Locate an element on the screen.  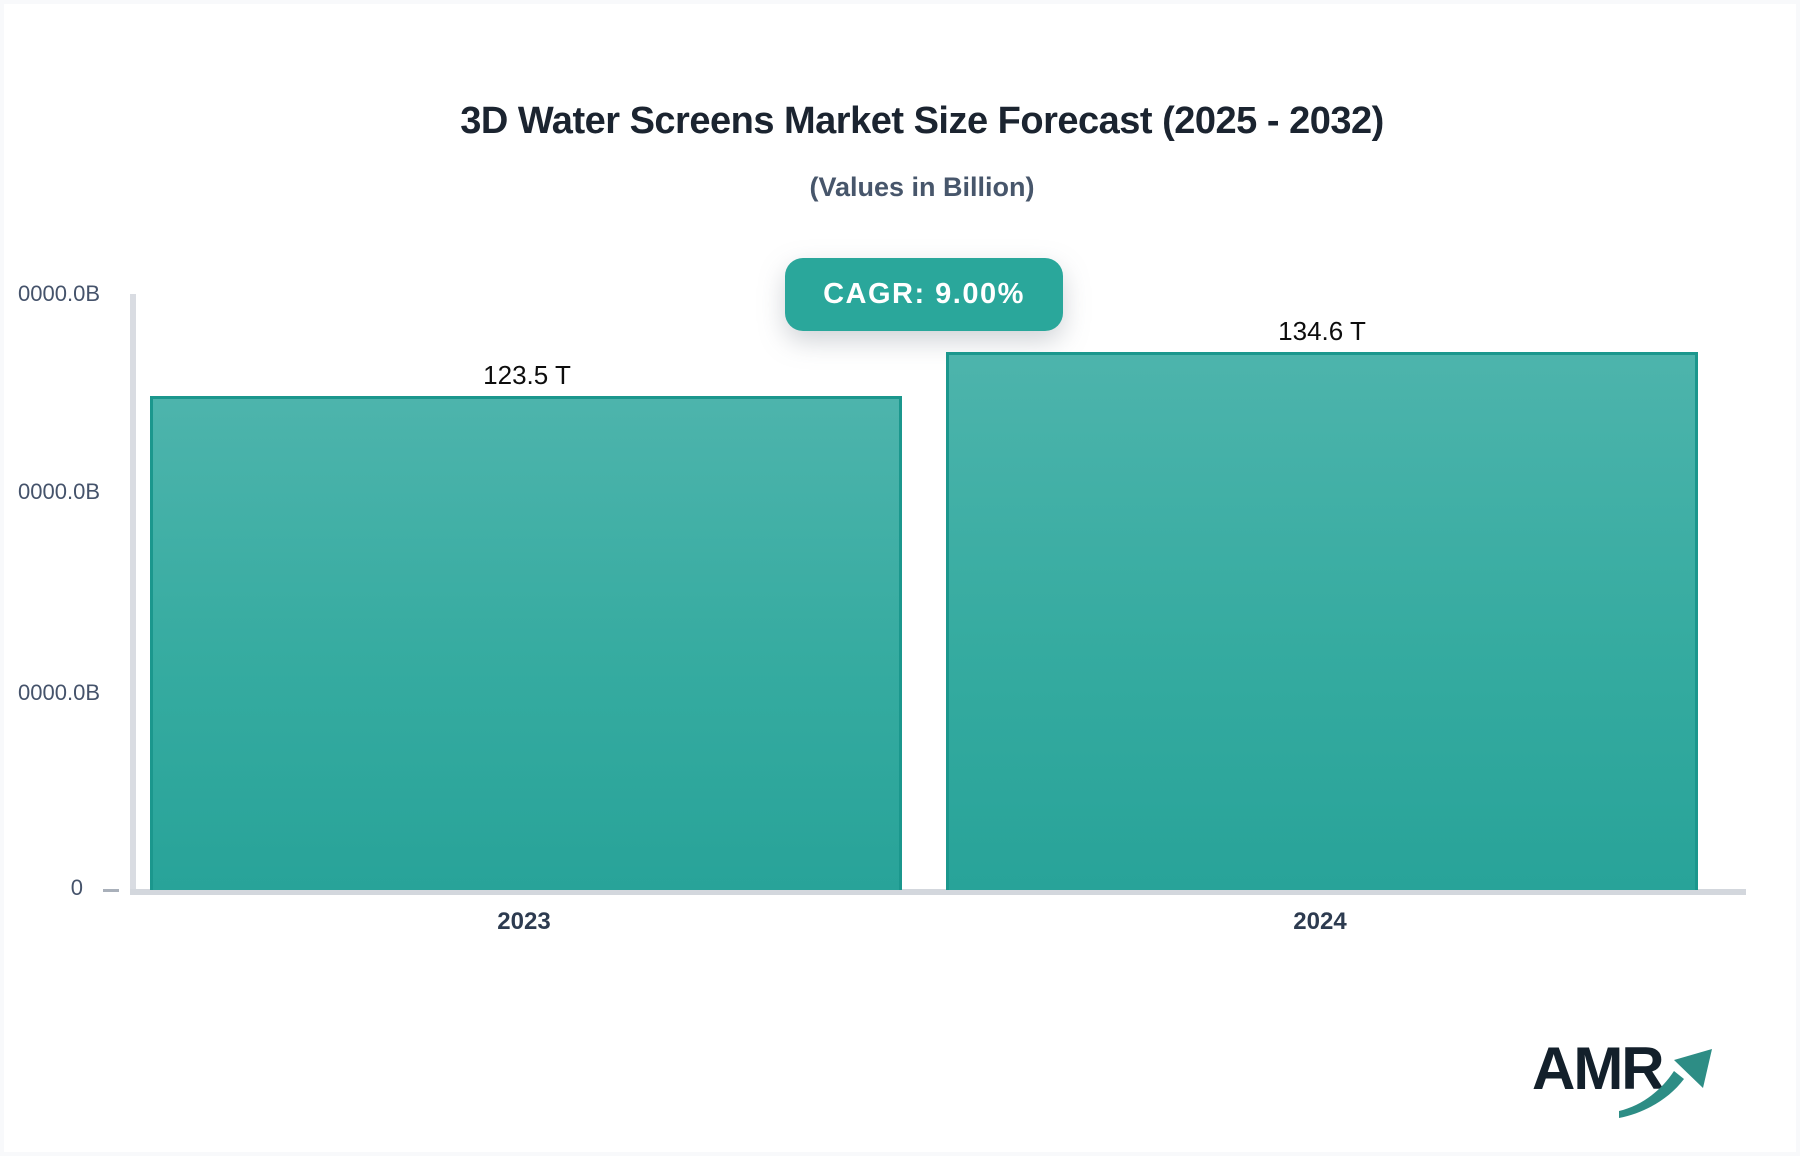
growth-arrow-icon is located at coordinates (1665, 1083).